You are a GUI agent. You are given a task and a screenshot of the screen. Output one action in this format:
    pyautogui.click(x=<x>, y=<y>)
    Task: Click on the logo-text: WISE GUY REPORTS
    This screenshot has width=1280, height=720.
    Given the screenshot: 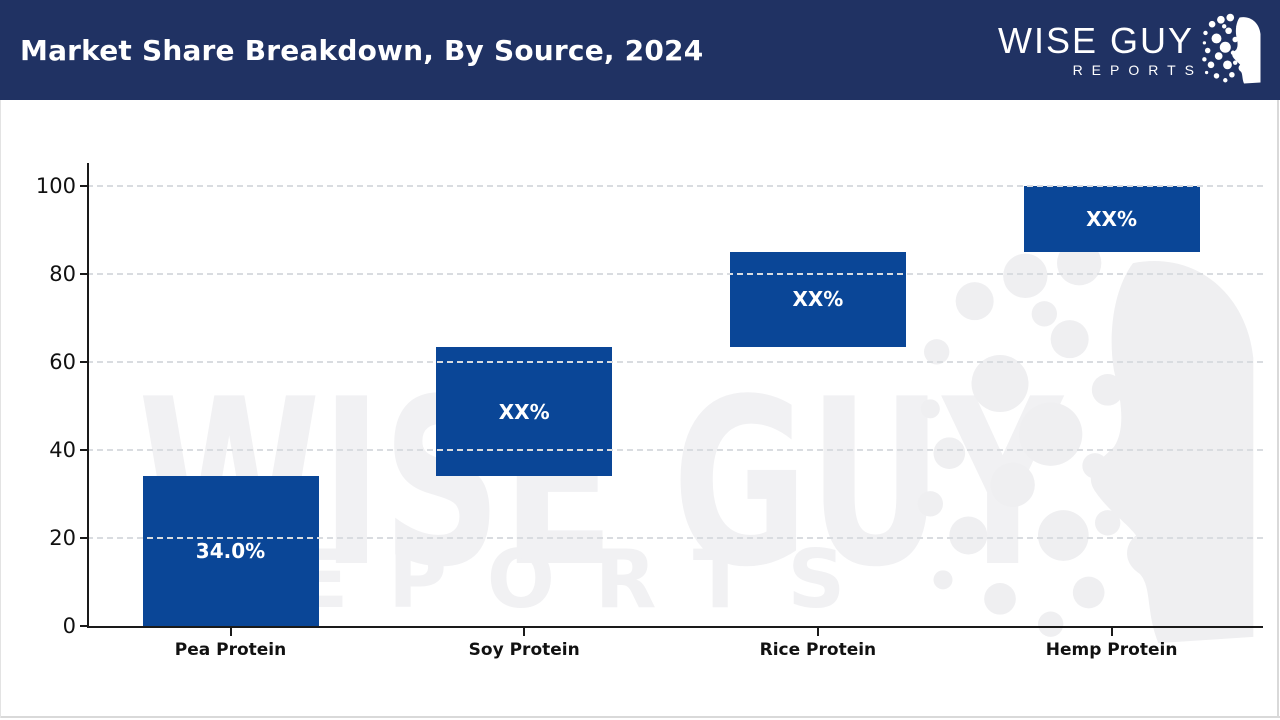 What is the action you would take?
    pyautogui.click(x=1095, y=48)
    